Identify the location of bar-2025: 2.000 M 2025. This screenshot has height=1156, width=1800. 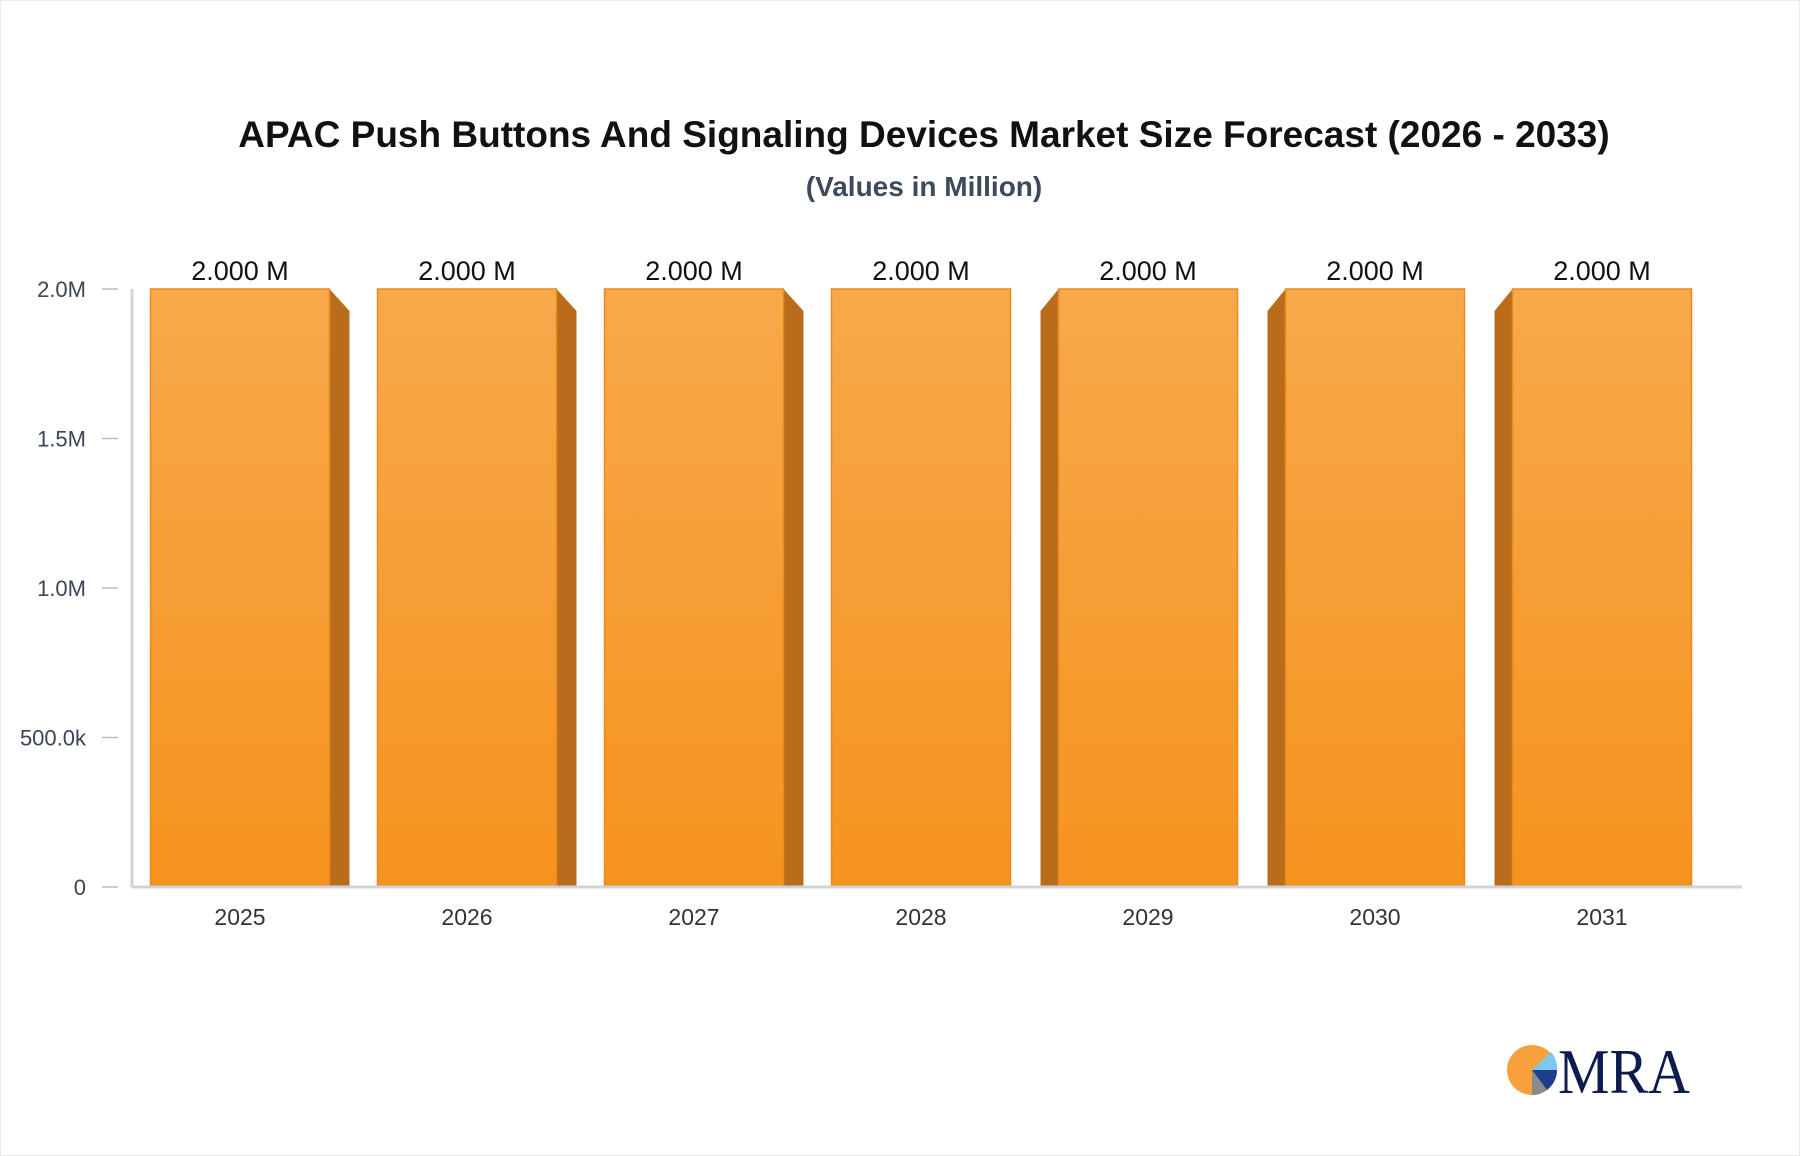
(249, 593).